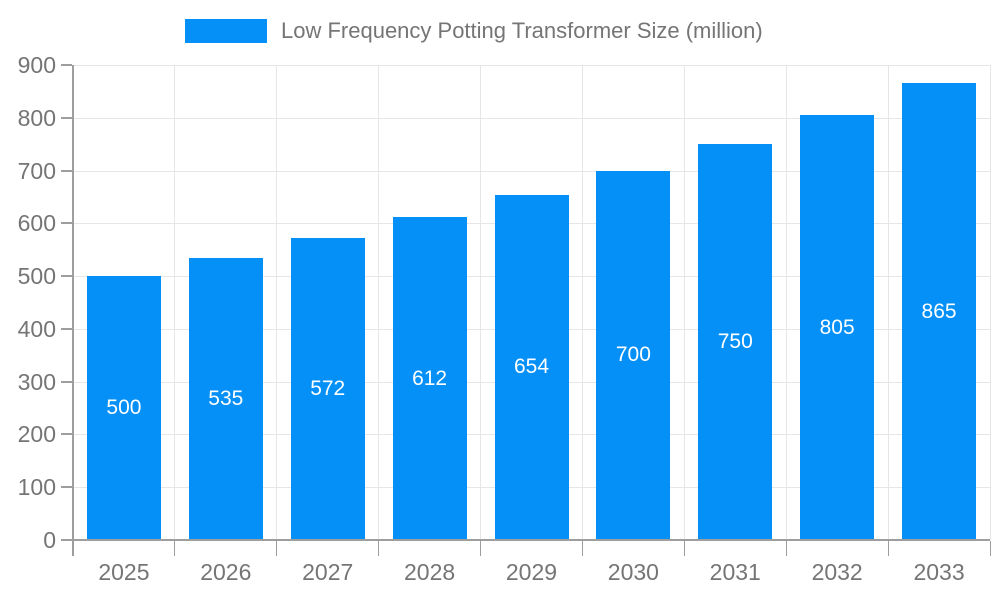  What do you see at coordinates (36, 434) in the screenshot?
I see `y-tick-label: 200` at bounding box center [36, 434].